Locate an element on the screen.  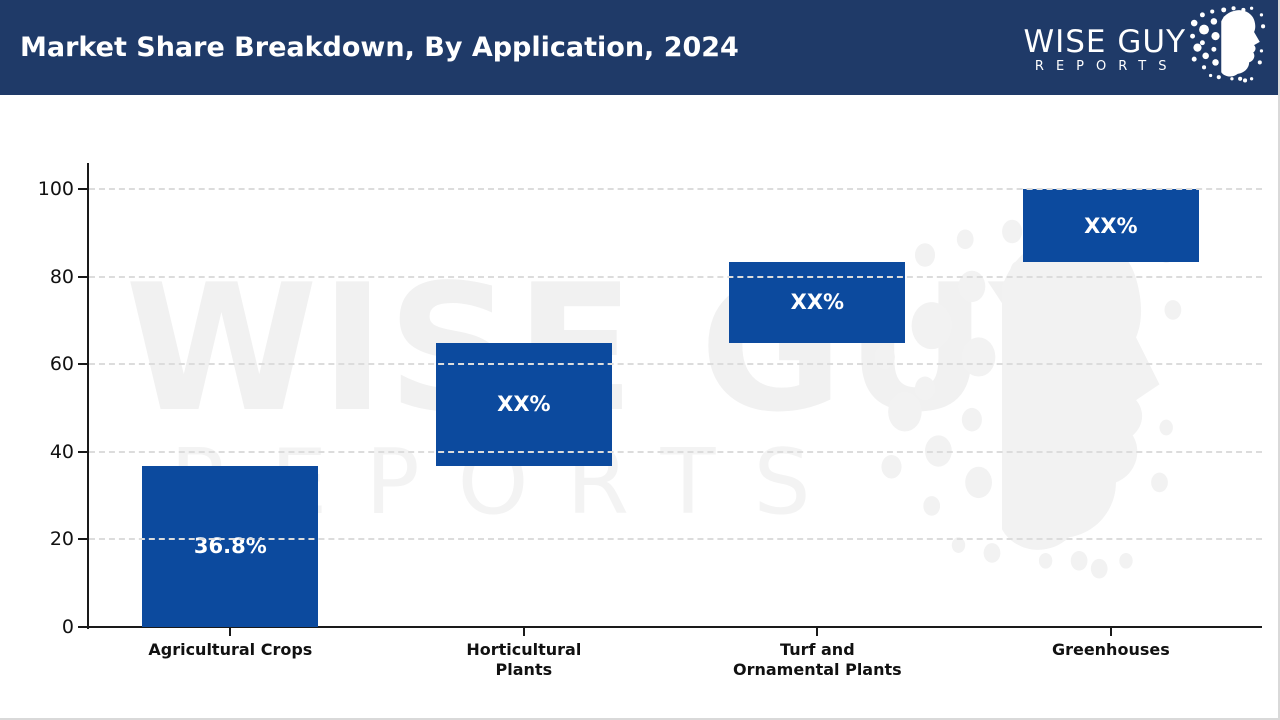
y-tick-label-0: 0 is located at coordinates (67, 626).